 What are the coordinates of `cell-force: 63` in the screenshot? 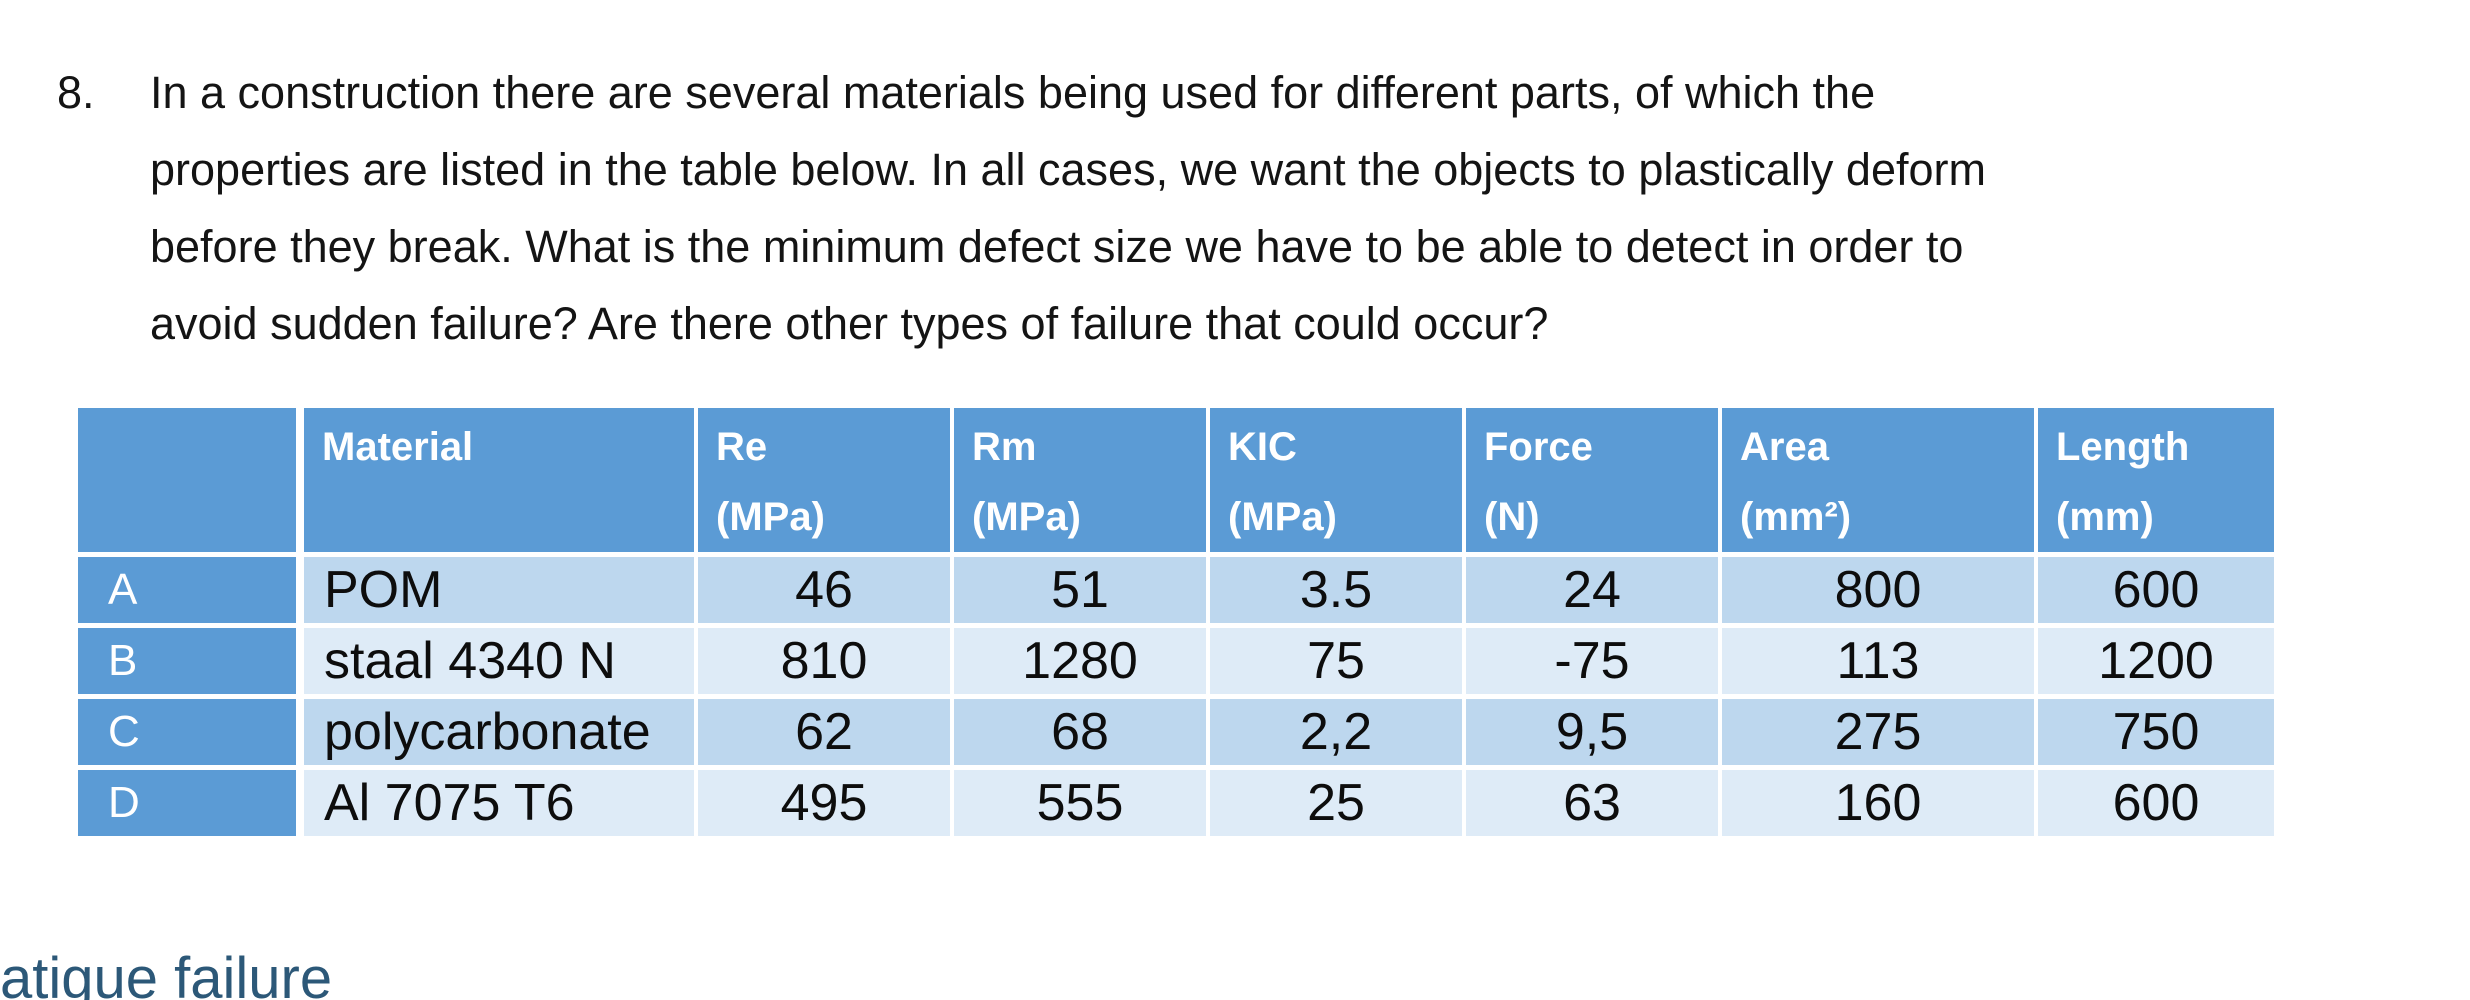 It's located at (1592, 803).